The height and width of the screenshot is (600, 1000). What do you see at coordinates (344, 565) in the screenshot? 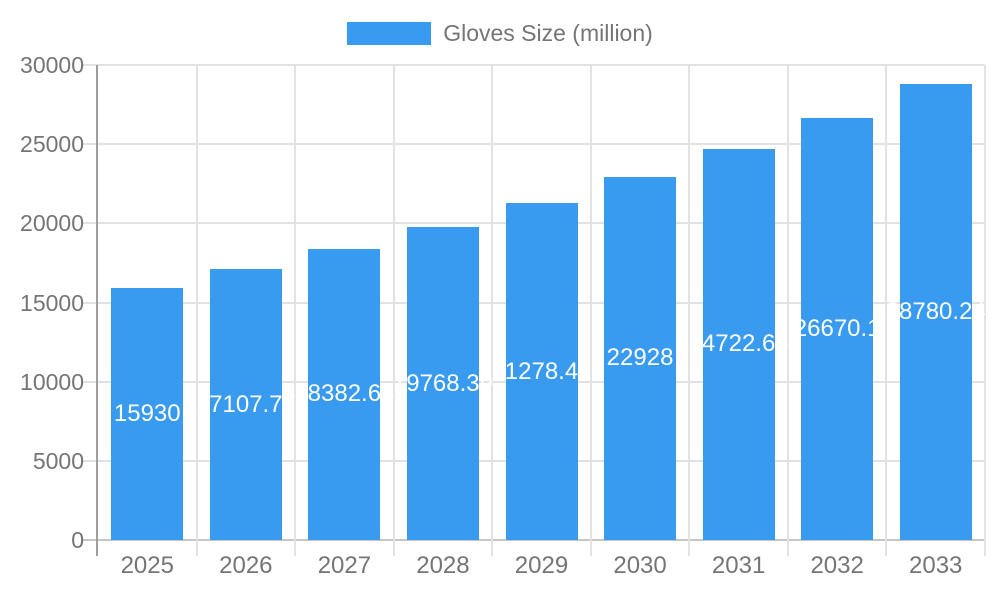
I see `x-tick-label: 2027` at bounding box center [344, 565].